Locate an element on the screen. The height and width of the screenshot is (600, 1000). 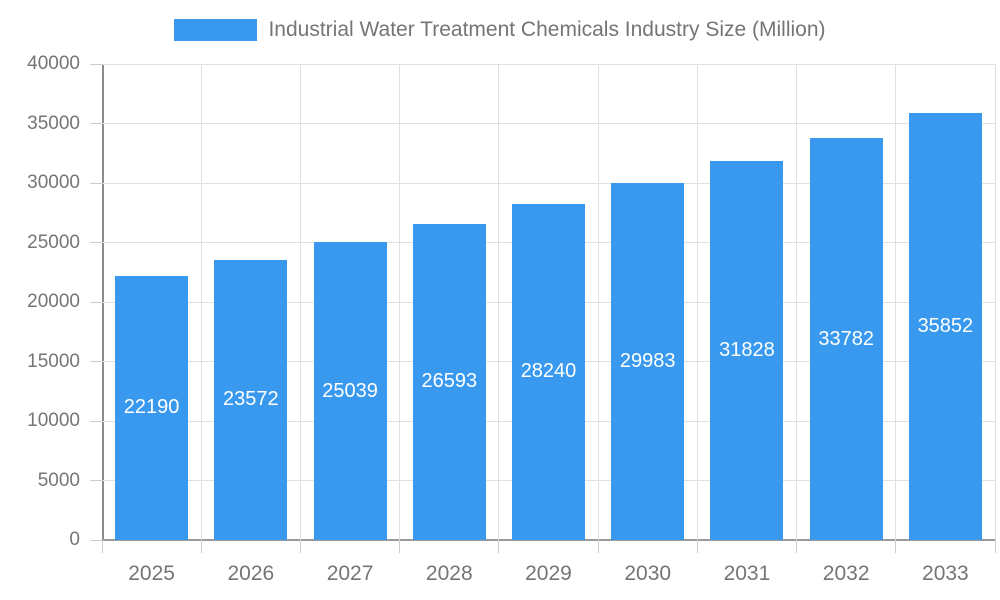
bar-2027: 25039 is located at coordinates (350, 391).